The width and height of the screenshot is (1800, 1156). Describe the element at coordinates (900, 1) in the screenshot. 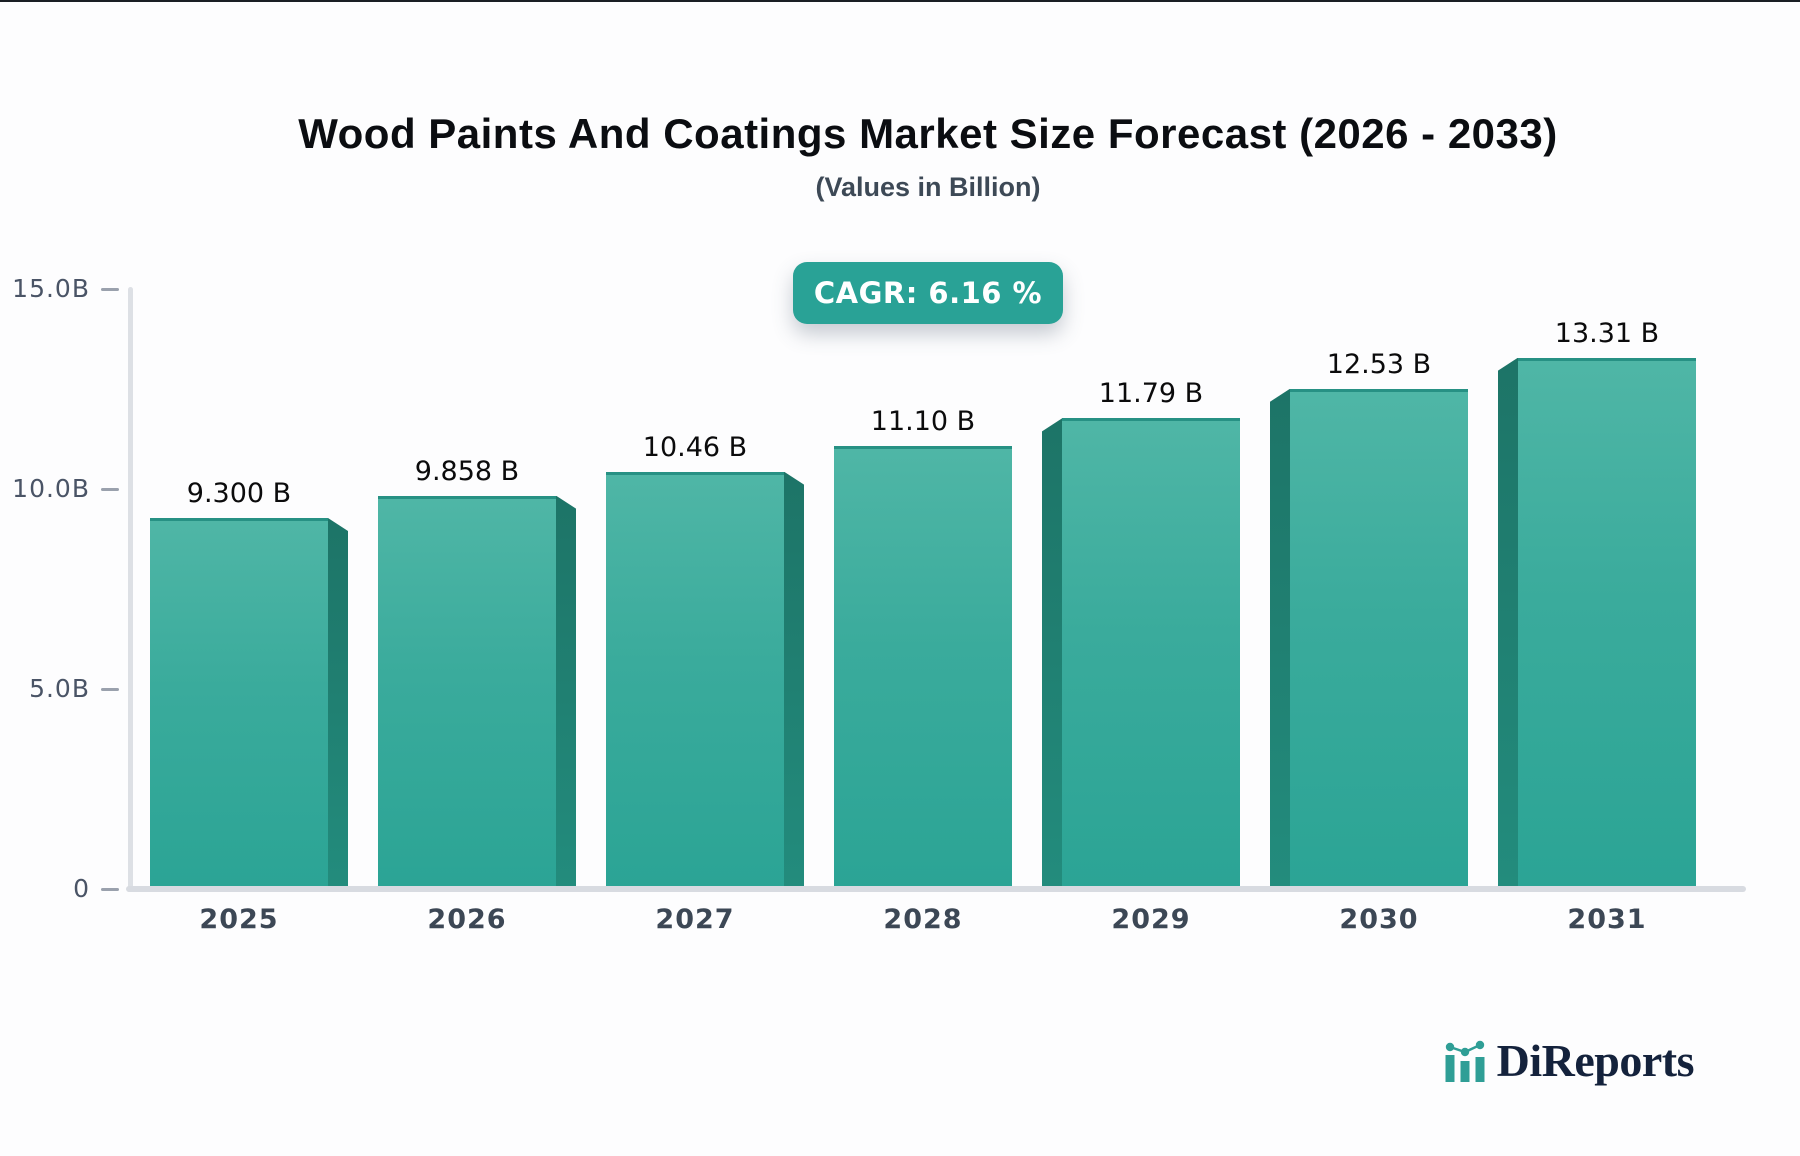

I see `top-edge-line` at that location.